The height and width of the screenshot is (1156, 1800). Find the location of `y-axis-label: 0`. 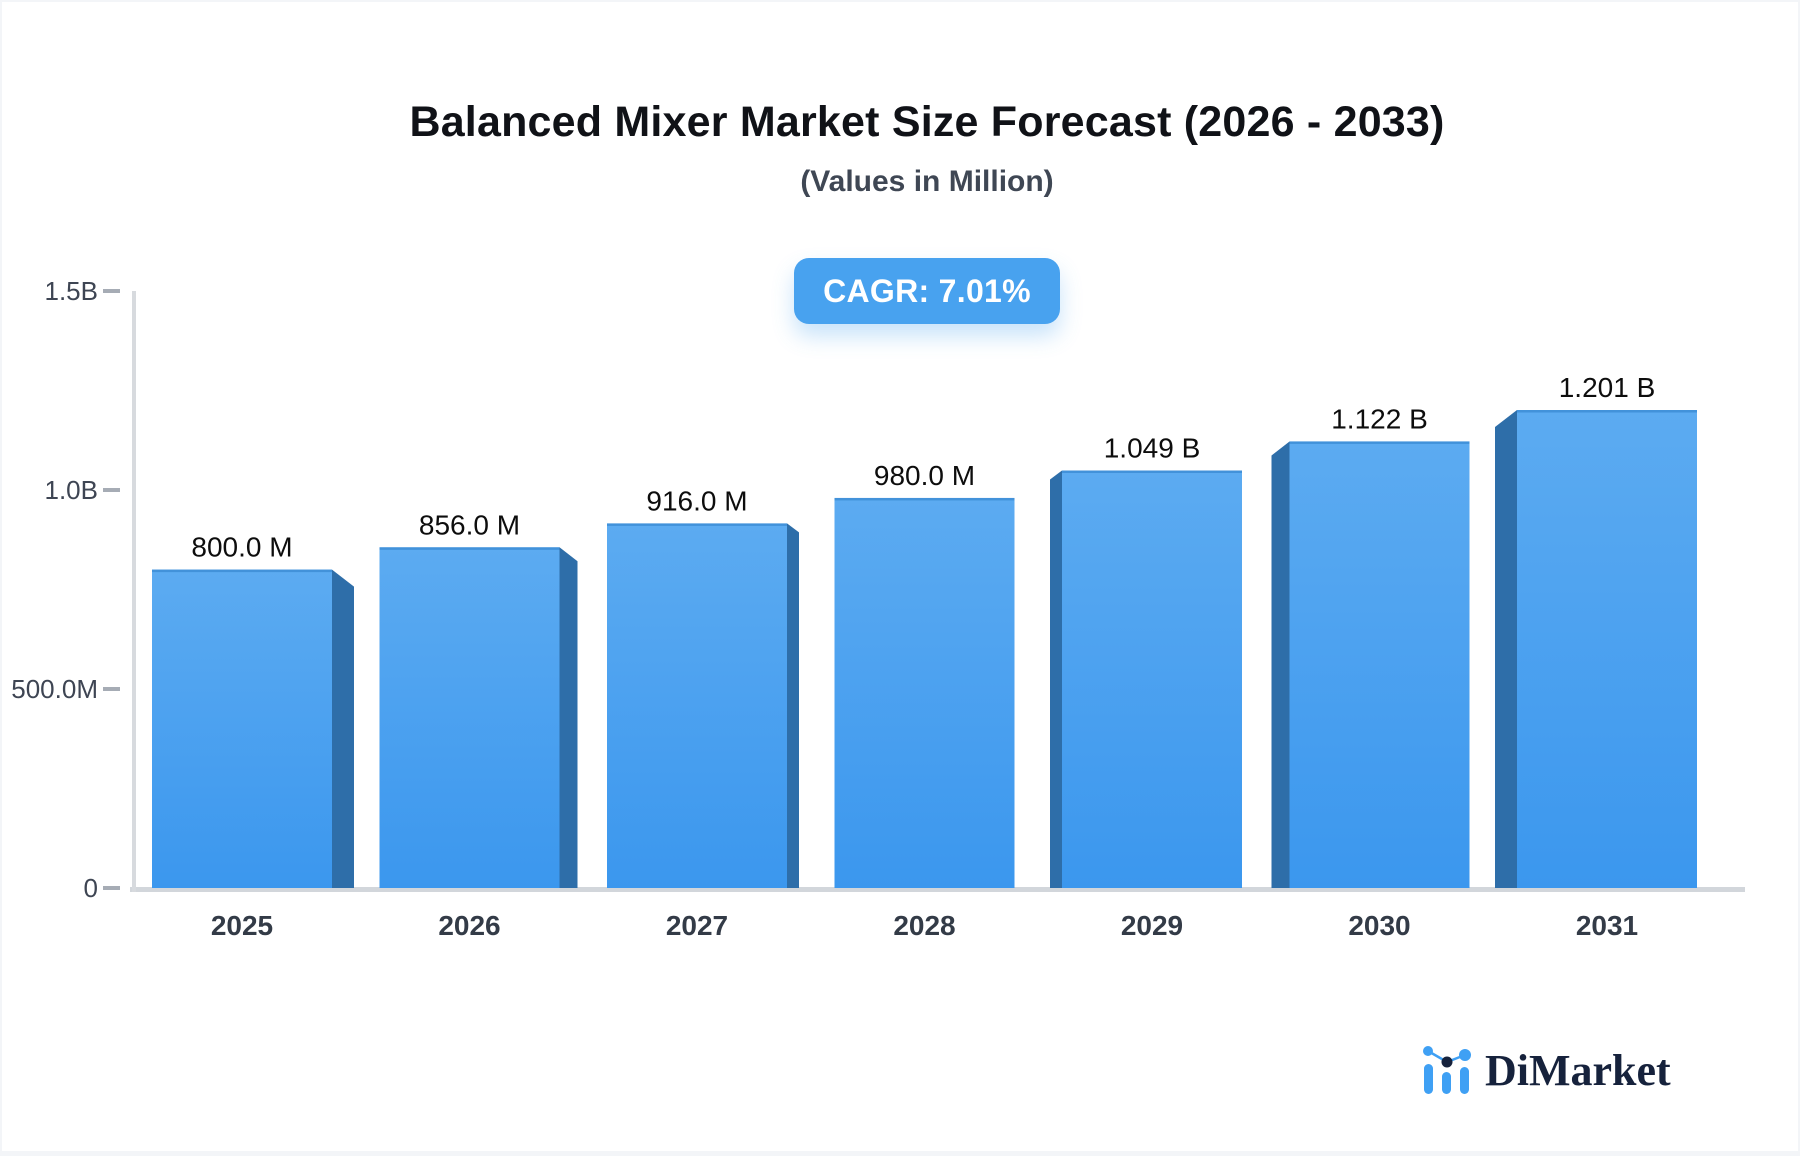

y-axis-label: 0 is located at coordinates (91, 888).